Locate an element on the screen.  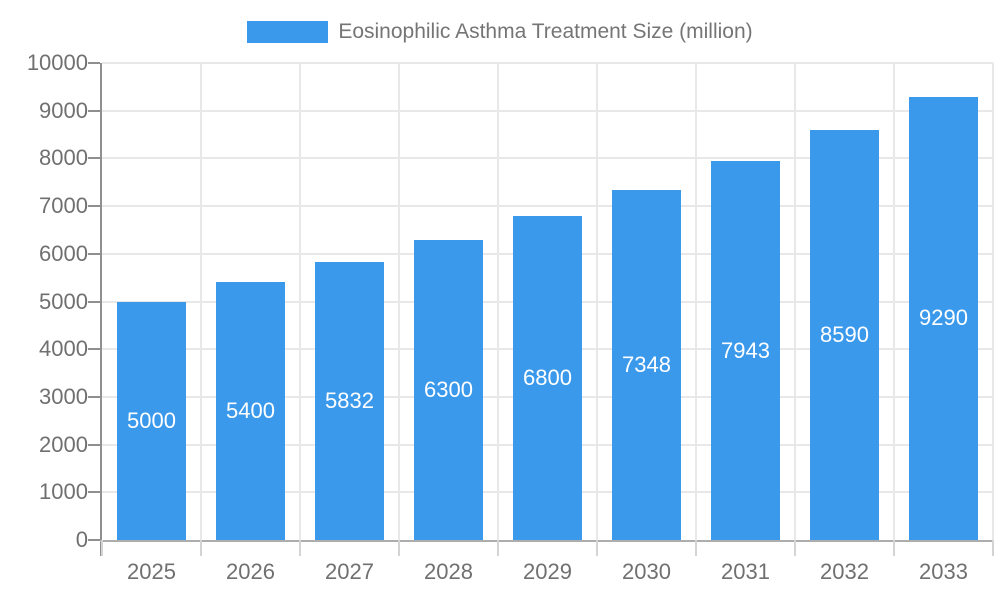
bar-value-label: 6300 is located at coordinates (448, 389).